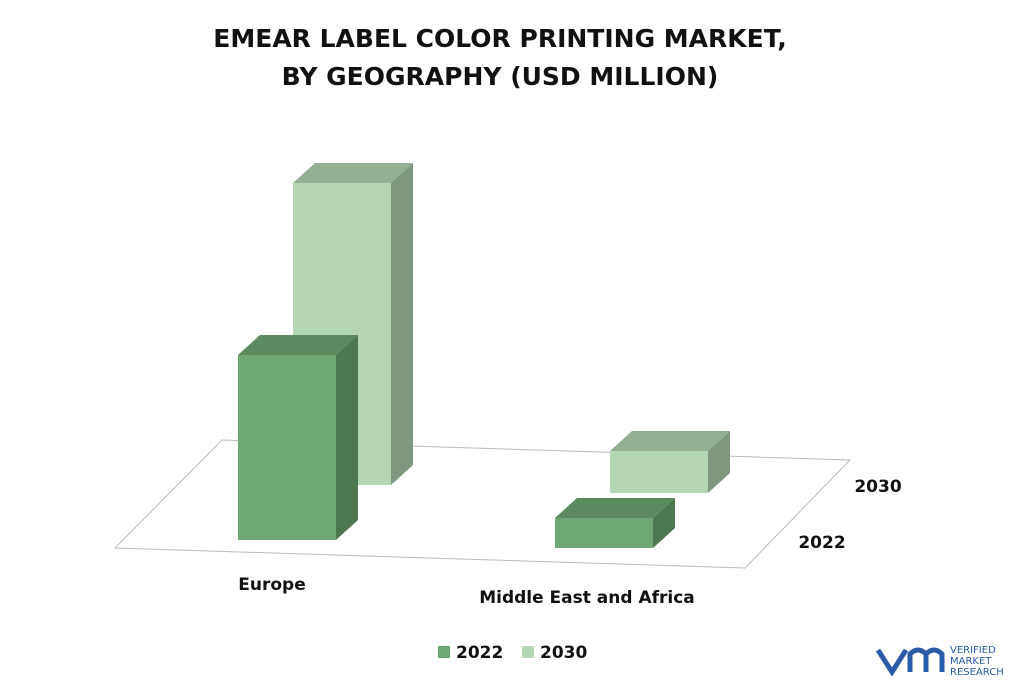 Image resolution: width=1024 pixels, height=686 pixels. Describe the element at coordinates (892, 662) in the screenshot. I see `logo-v` at that location.